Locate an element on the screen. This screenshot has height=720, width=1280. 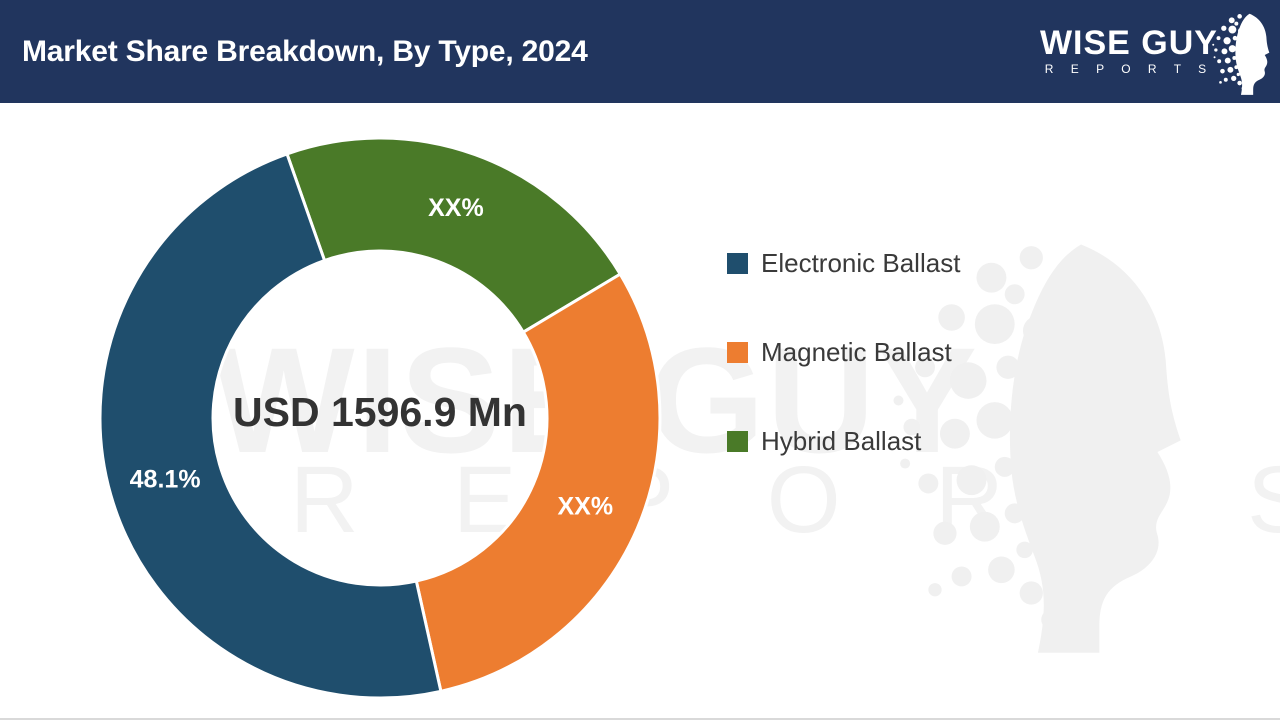
logo-text: WISE GUY R E P O R T S is located at coordinates (1129, 51).